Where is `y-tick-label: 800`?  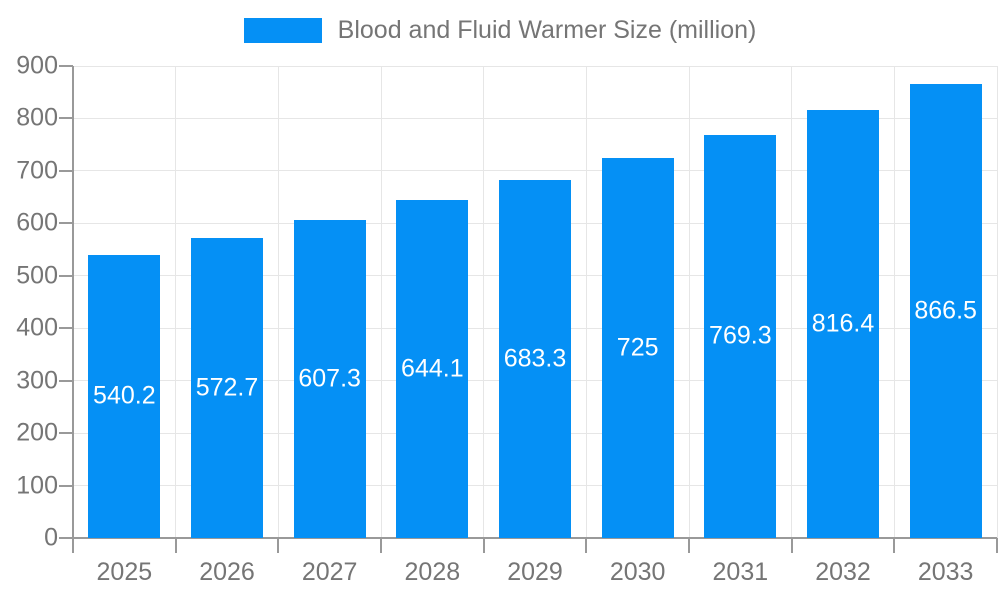
y-tick-label: 800 is located at coordinates (37, 117).